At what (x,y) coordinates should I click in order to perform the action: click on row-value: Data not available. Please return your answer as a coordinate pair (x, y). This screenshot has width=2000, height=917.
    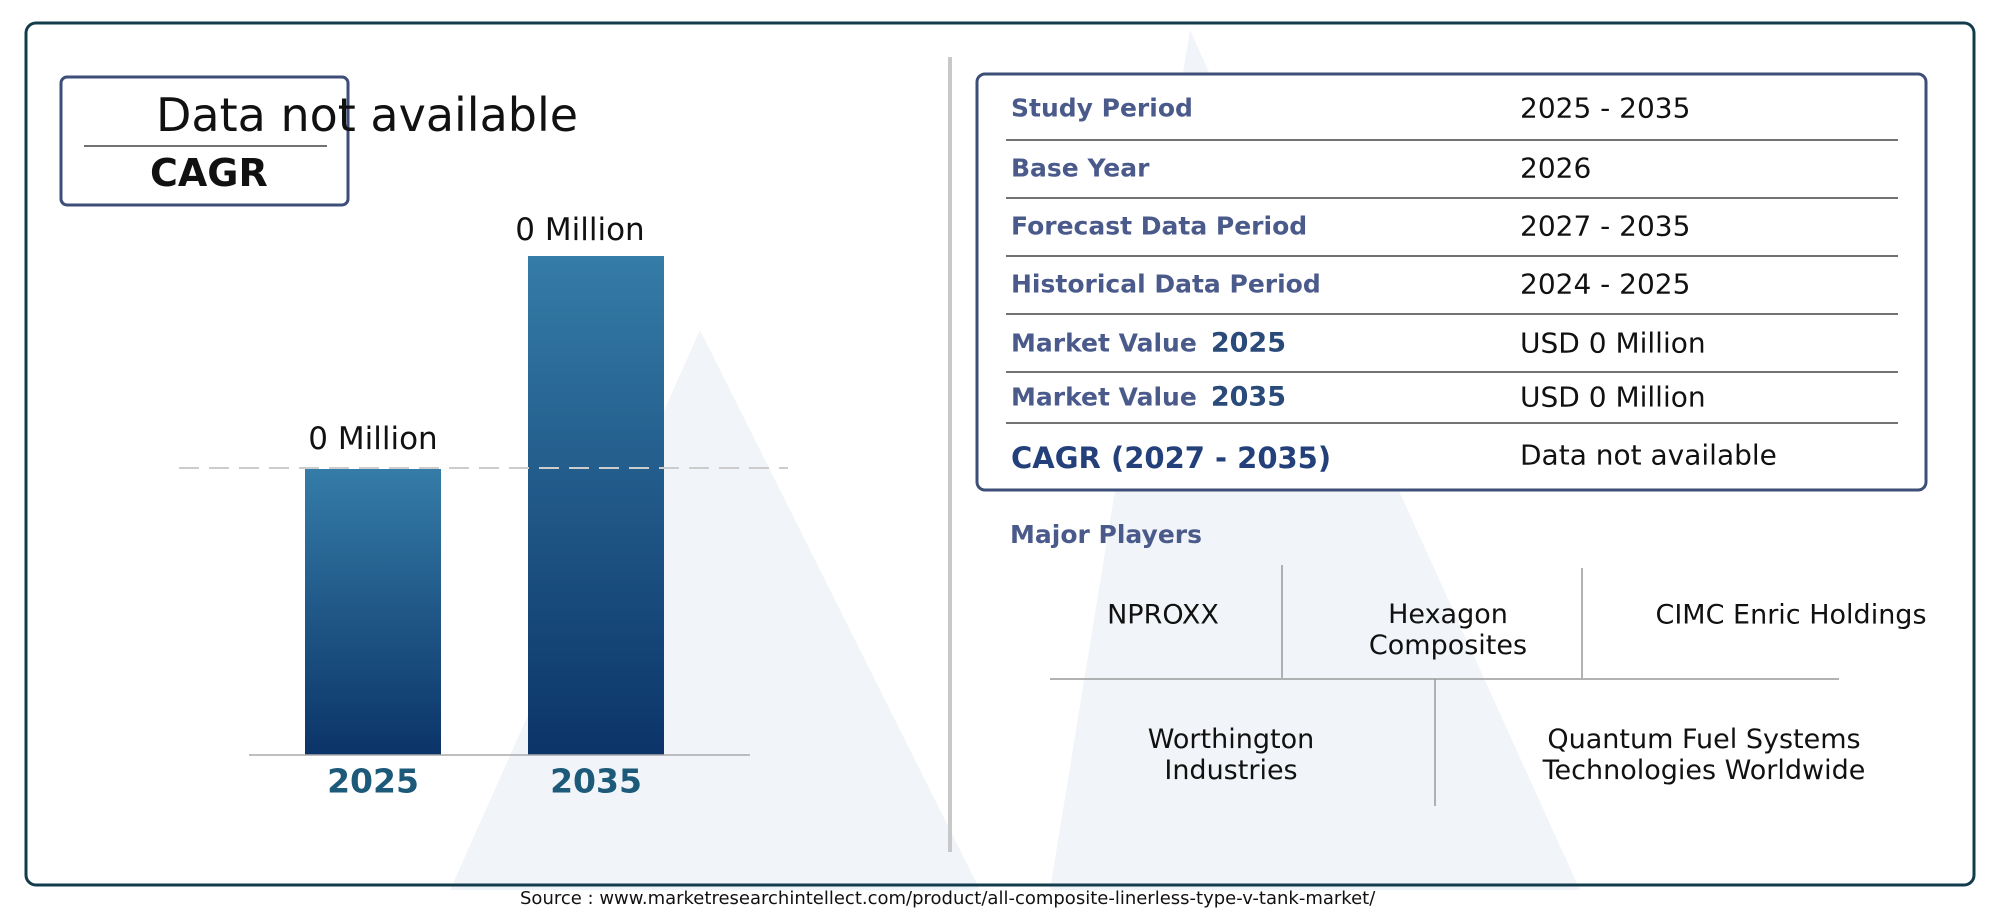
    Looking at the image, I should click on (1648, 455).